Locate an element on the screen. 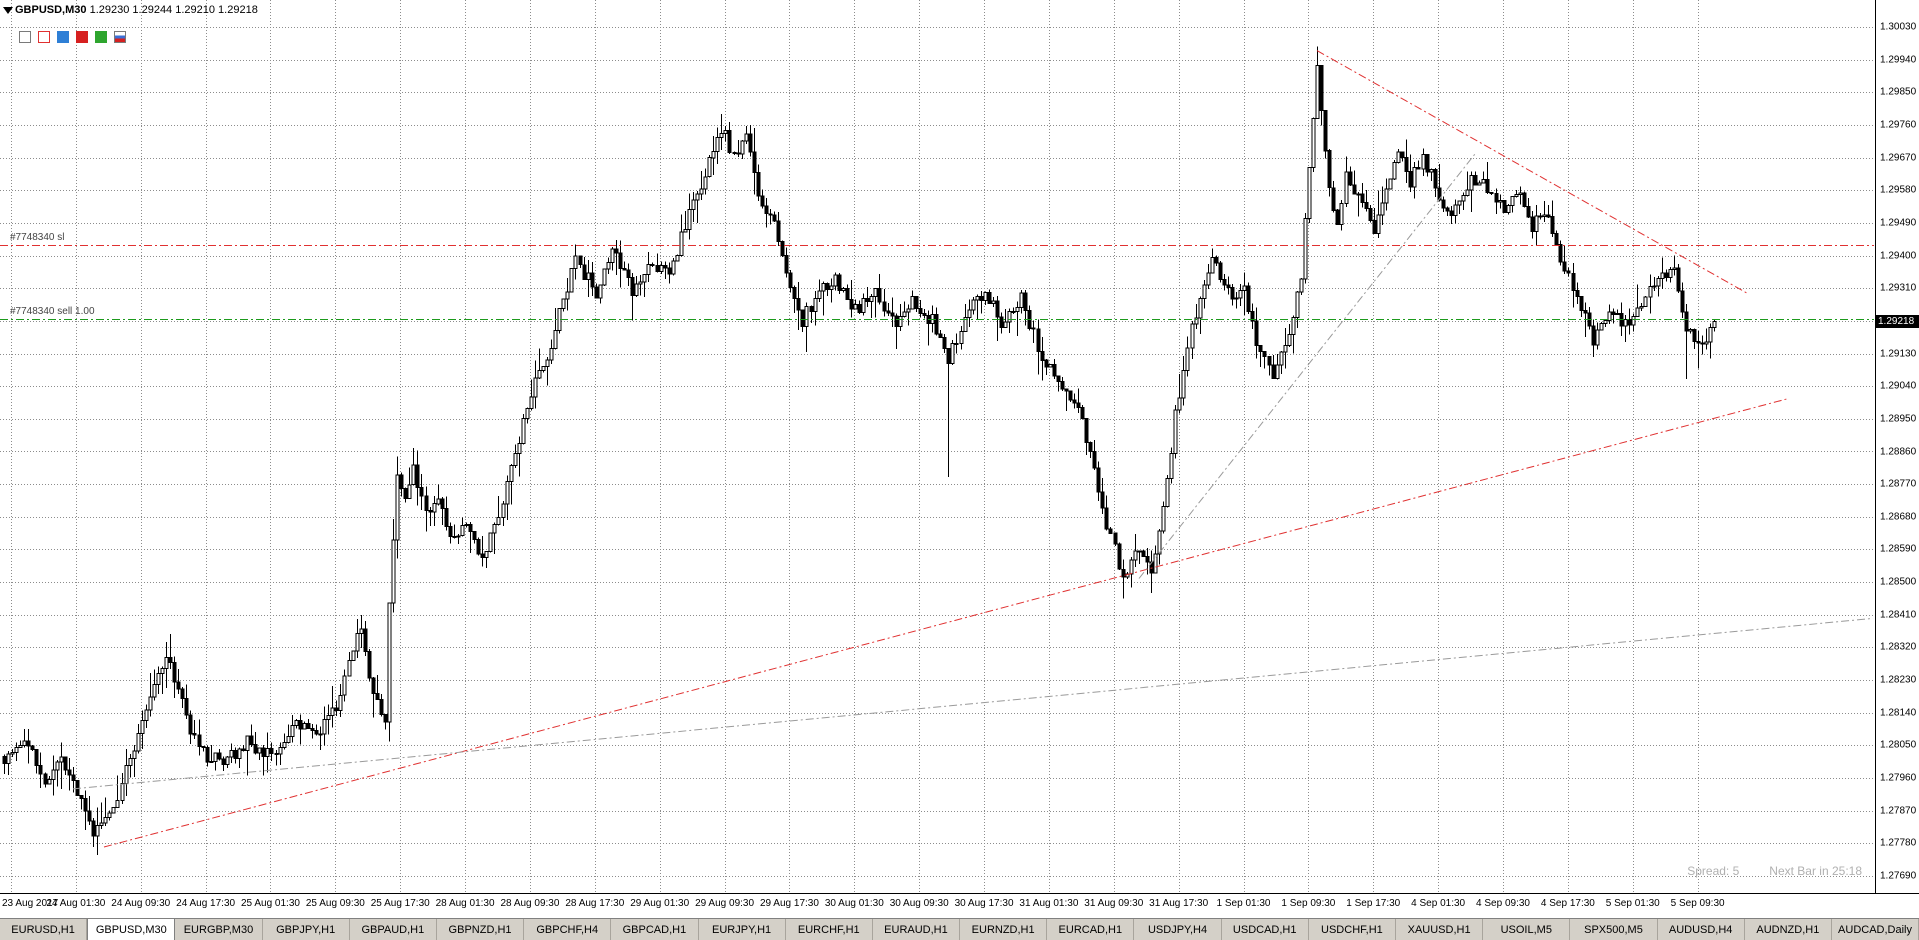 The height and width of the screenshot is (940, 1919). red-swatch-icon is located at coordinates (82, 37).